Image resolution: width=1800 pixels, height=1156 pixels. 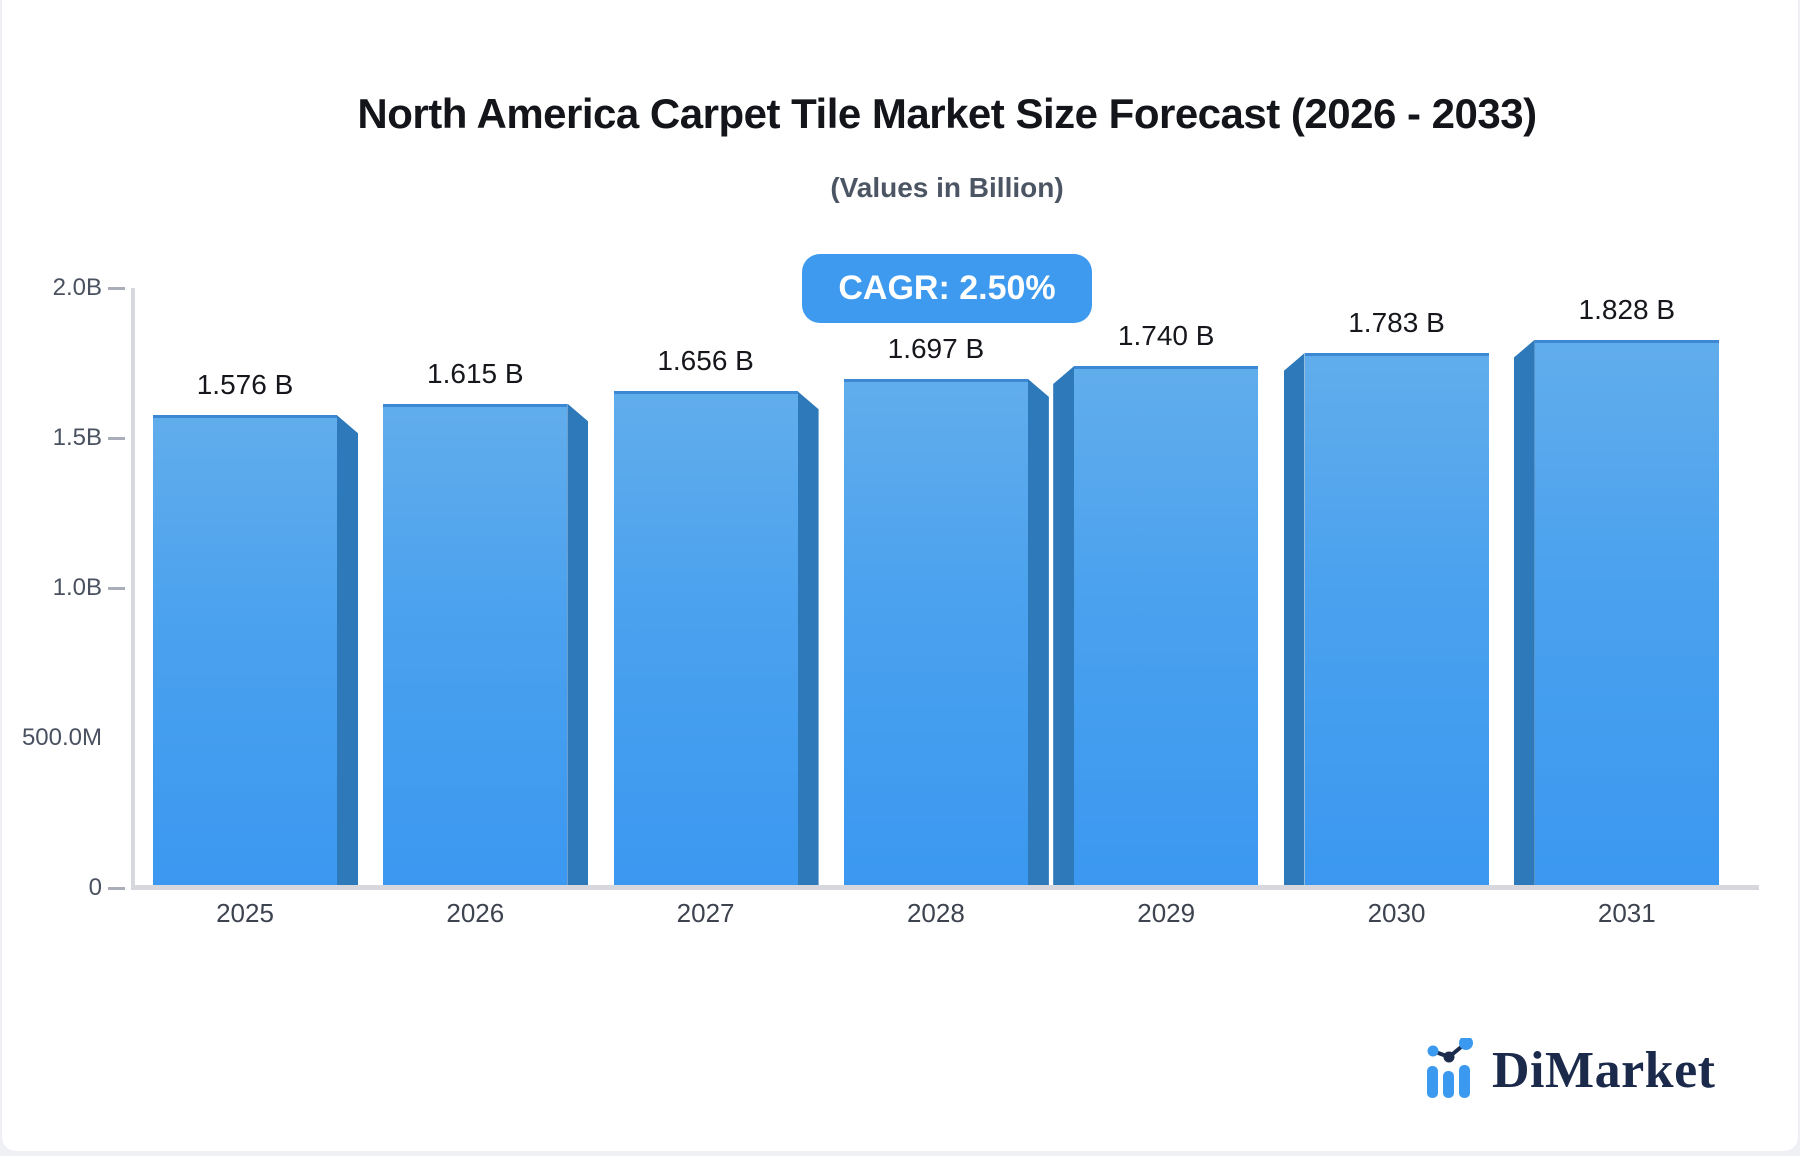 I want to click on y-tick-label: 2.0B, so click(x=77, y=287).